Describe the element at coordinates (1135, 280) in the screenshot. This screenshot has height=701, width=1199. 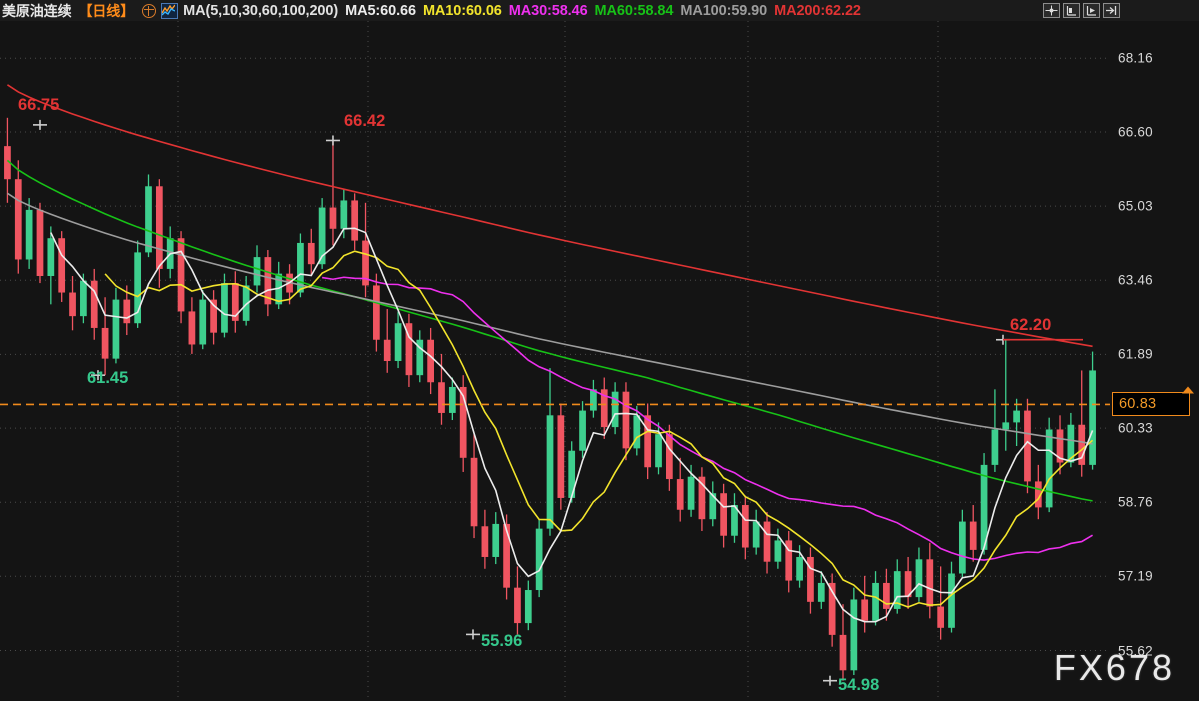
I see `price-tick: 63.46` at that location.